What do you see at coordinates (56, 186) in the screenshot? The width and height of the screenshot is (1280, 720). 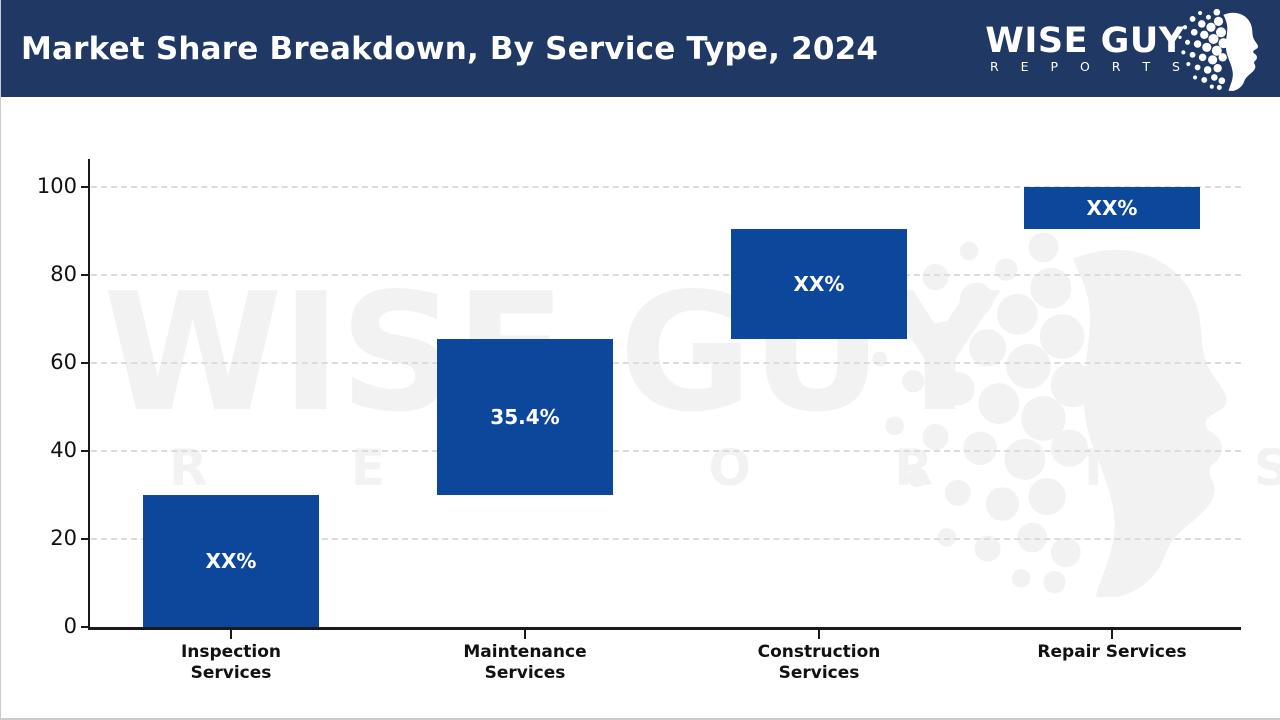 I see `y-tick-label: 100` at bounding box center [56, 186].